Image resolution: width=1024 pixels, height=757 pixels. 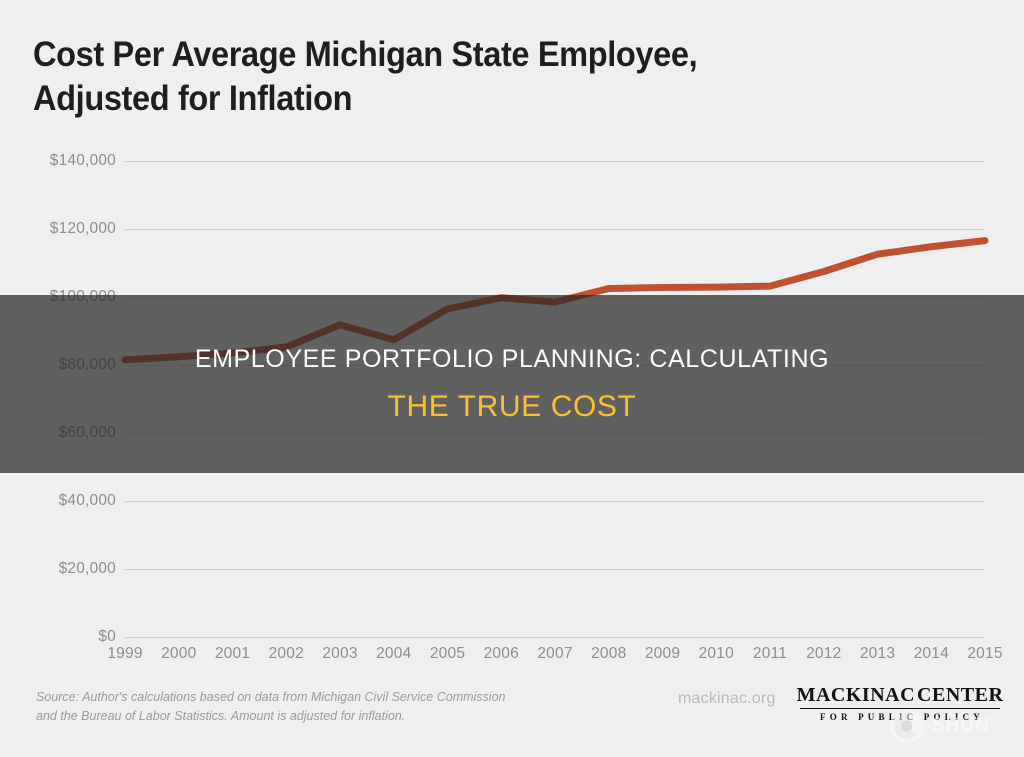 I want to click on x-axis-tick-label: 2009, so click(x=662, y=653).